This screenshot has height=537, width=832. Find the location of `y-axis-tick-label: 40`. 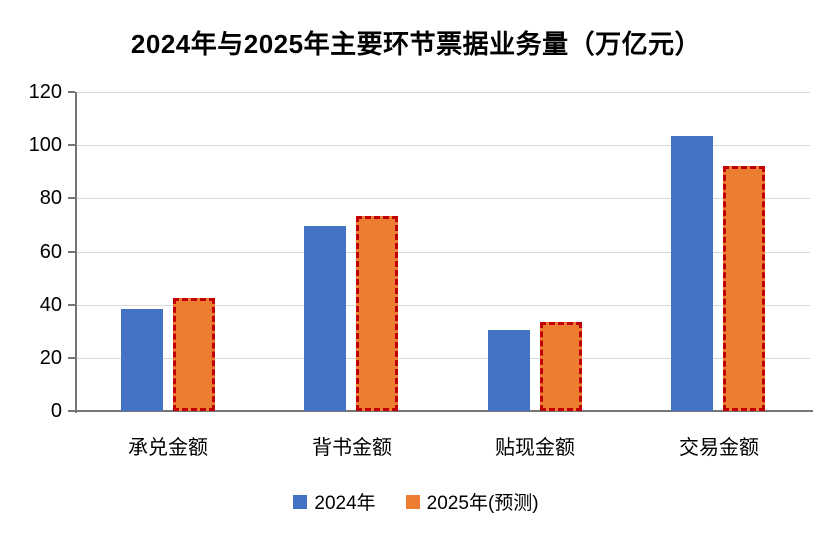

y-axis-tick-label: 40 is located at coordinates (50, 305).